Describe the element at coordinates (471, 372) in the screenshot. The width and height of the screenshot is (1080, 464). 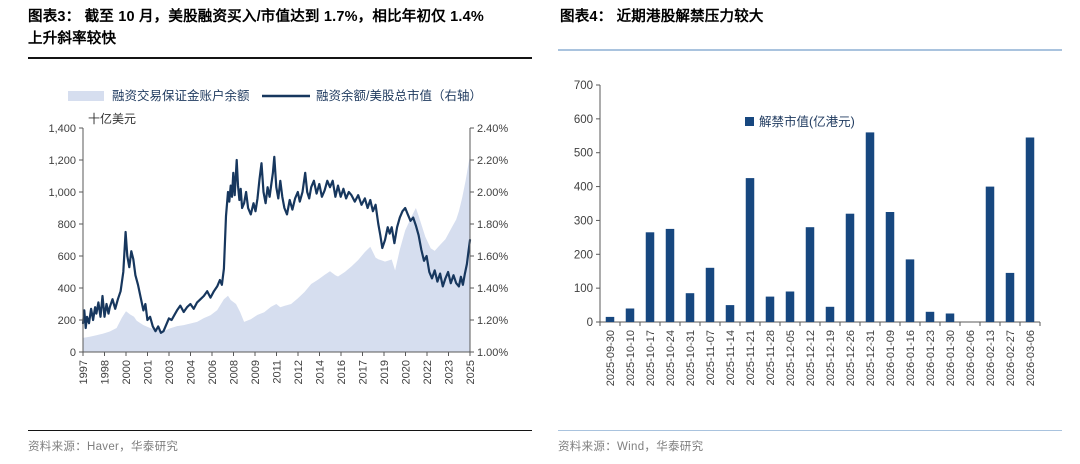
I see `x-axis-year-label: 2025` at that location.